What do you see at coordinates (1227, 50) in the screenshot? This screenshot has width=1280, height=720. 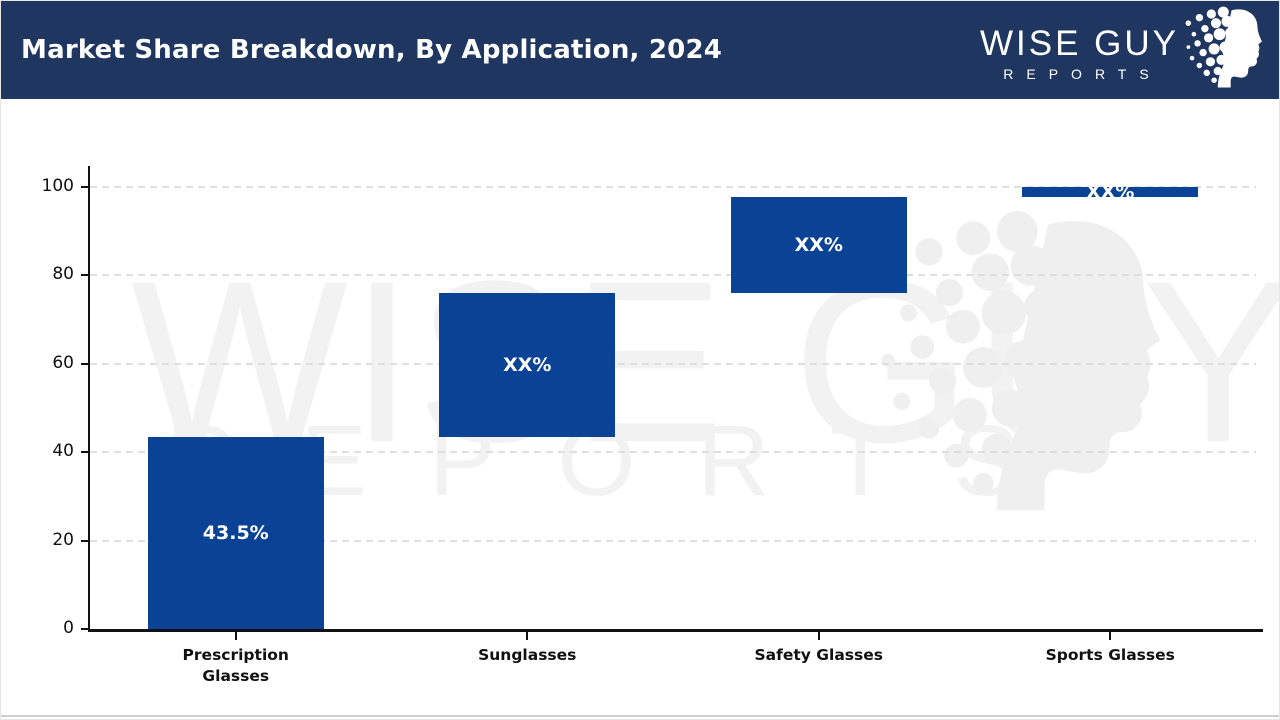 I see `head-profile-icon` at bounding box center [1227, 50].